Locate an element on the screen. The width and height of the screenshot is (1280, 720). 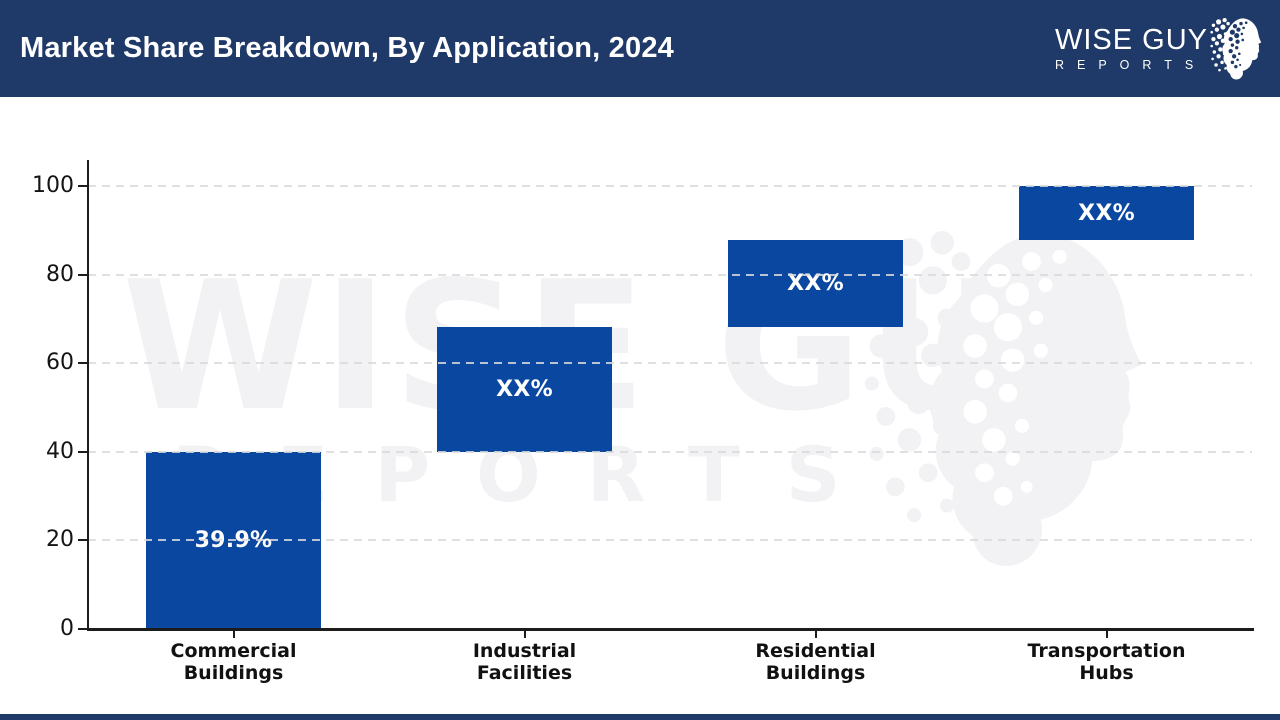
brand-logo-text: WISE GUY REPORTS is located at coordinates (1131, 48).